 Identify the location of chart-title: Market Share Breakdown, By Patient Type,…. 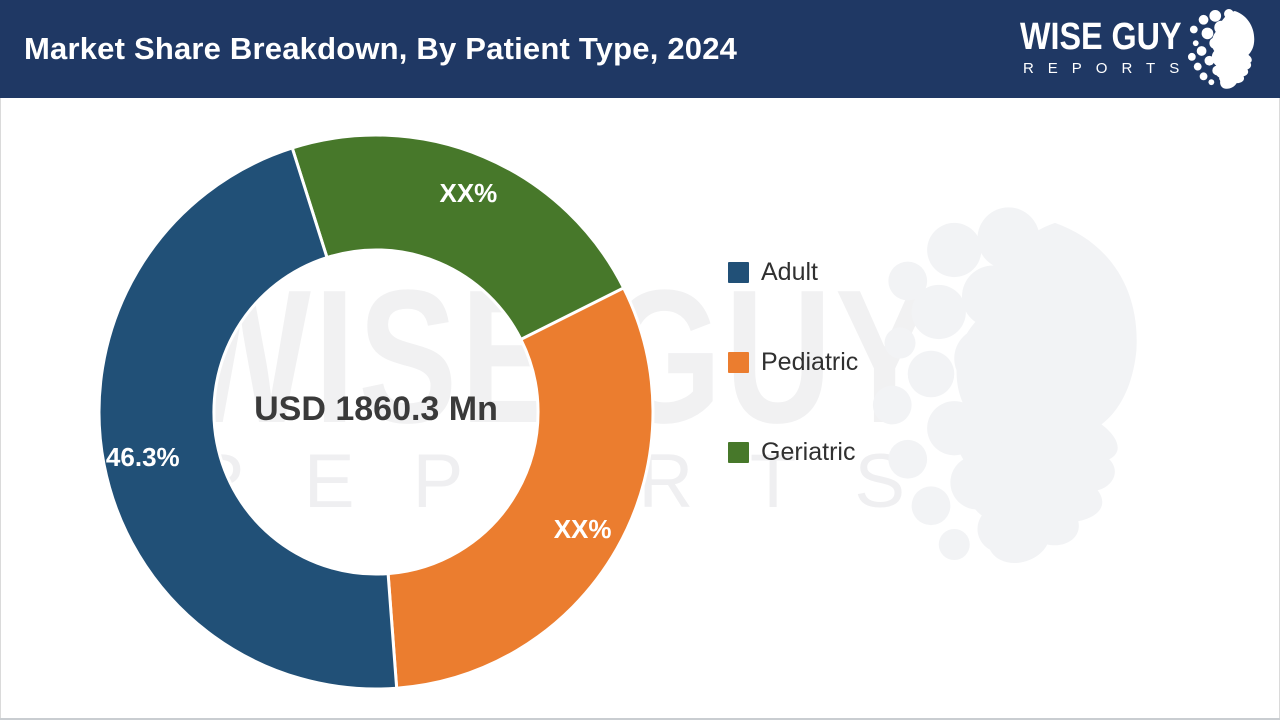
(381, 48).